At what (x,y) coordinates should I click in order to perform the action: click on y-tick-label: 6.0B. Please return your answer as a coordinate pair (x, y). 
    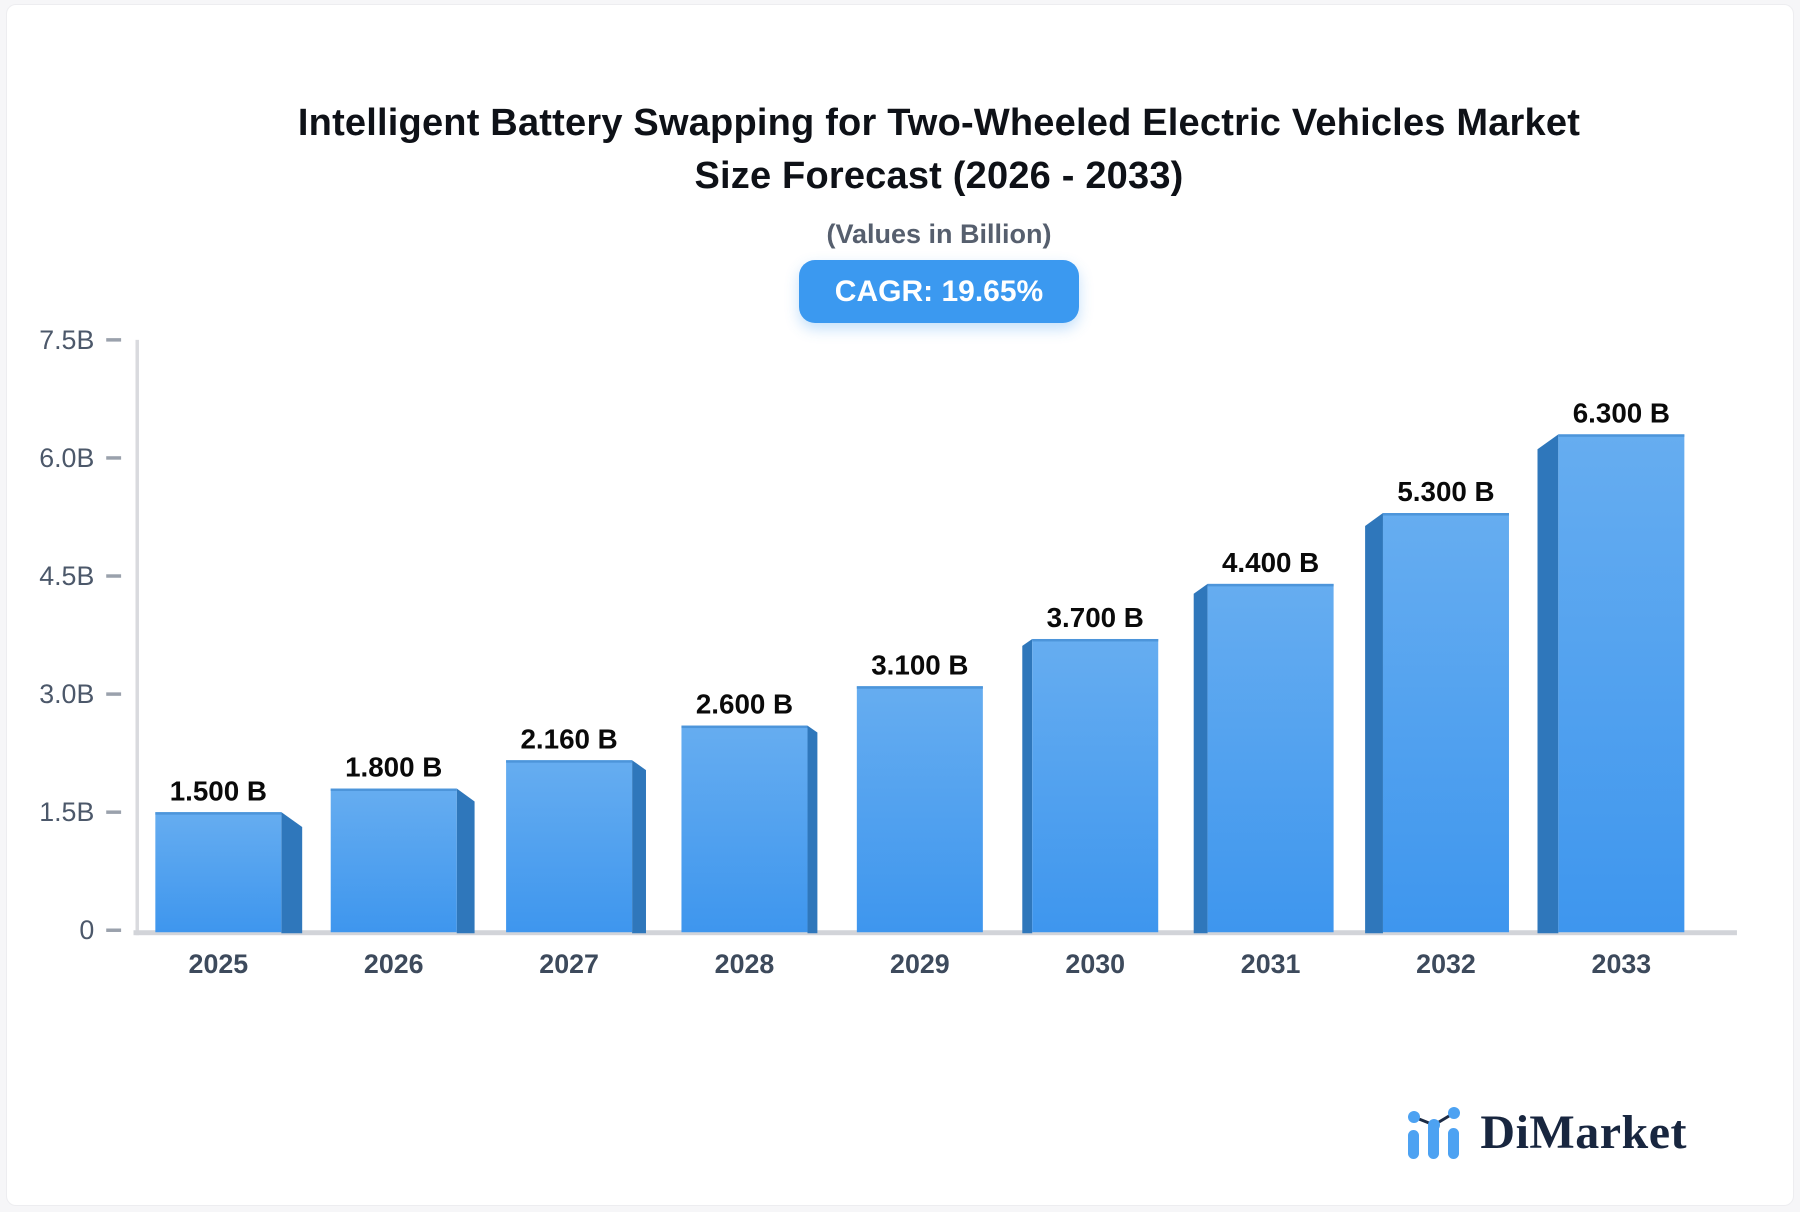
    Looking at the image, I should click on (66, 458).